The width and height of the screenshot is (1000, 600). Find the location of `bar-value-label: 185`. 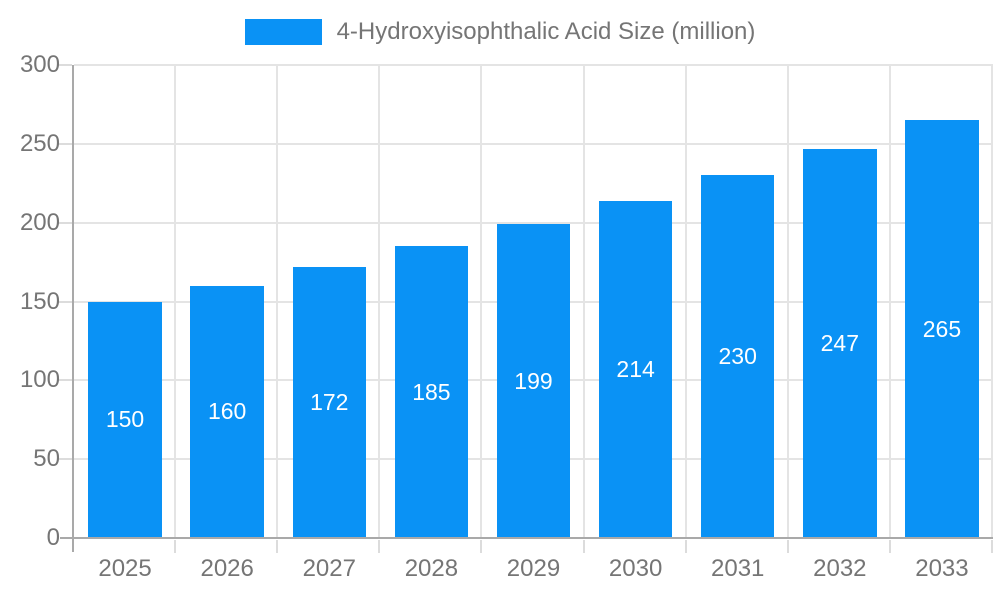

bar-value-label: 185 is located at coordinates (431, 391).